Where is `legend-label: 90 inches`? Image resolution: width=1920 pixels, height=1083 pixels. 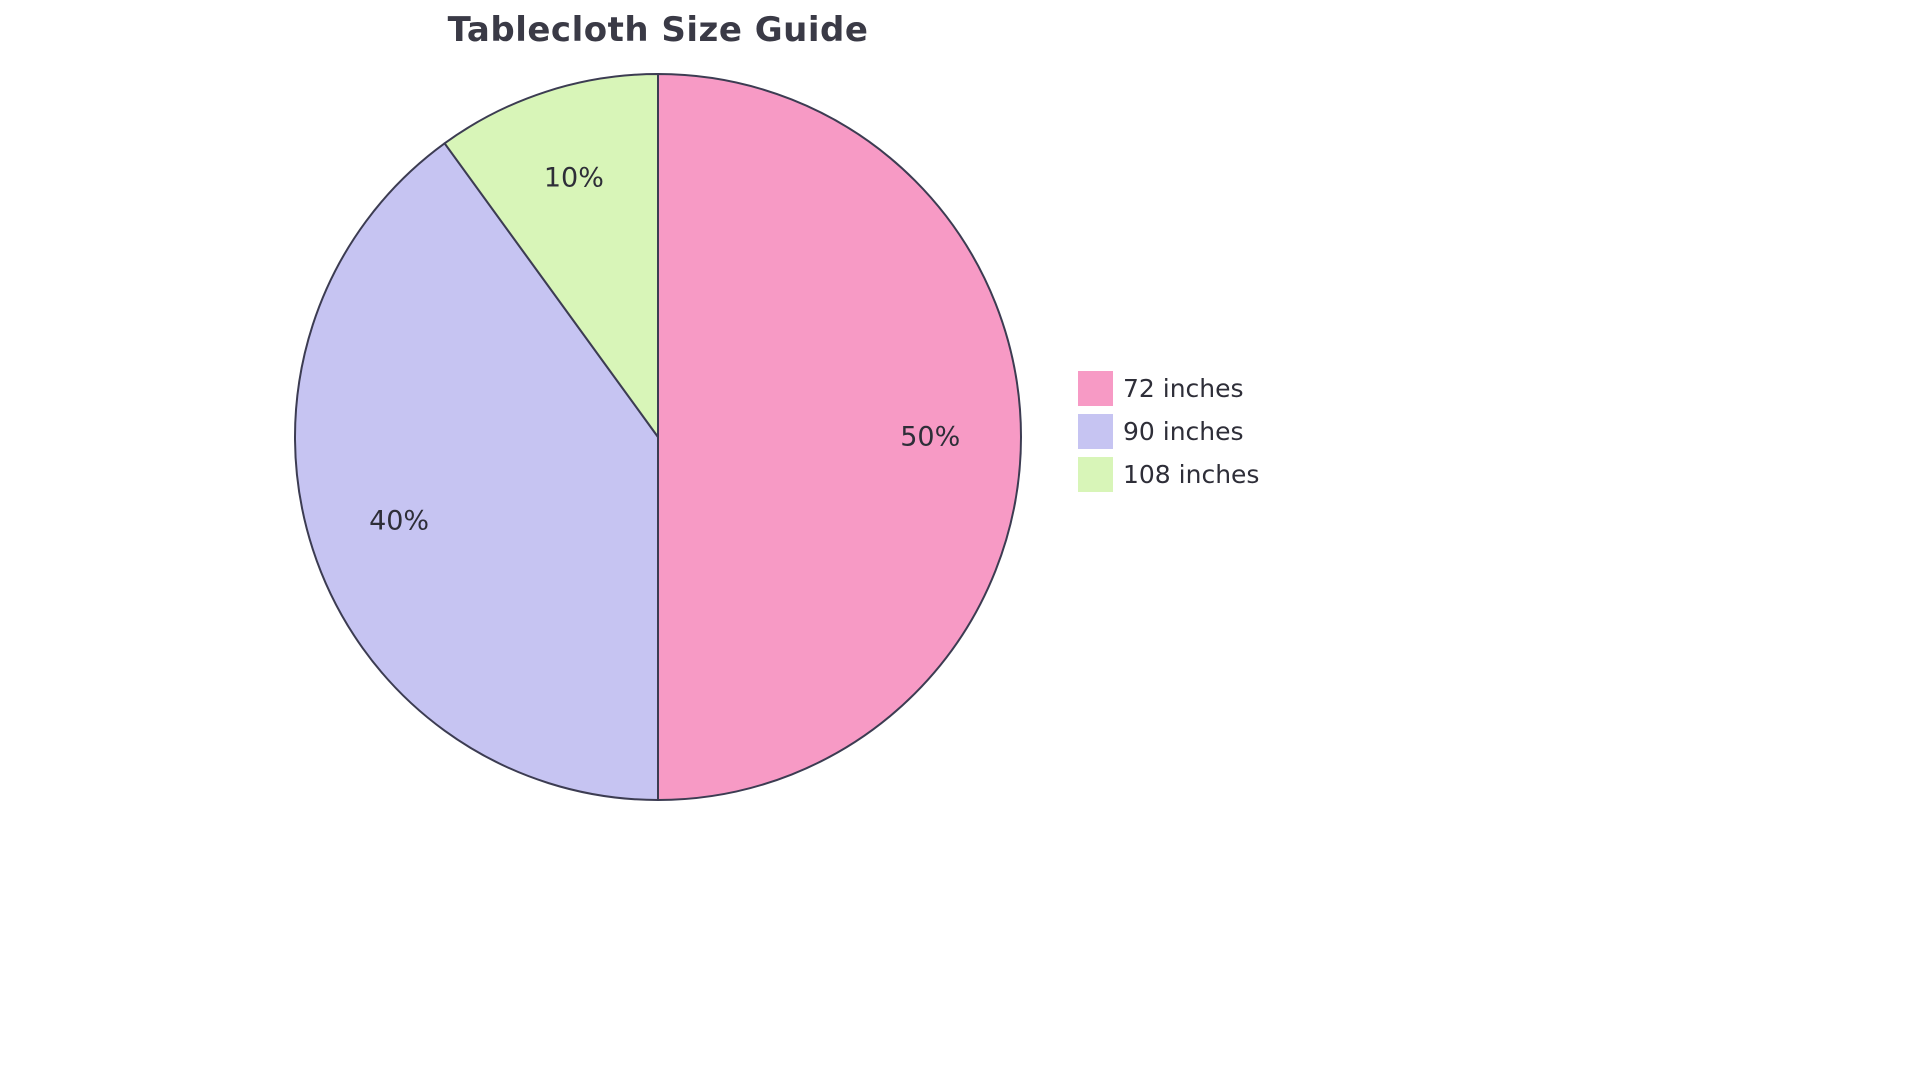 legend-label: 90 inches is located at coordinates (1183, 431).